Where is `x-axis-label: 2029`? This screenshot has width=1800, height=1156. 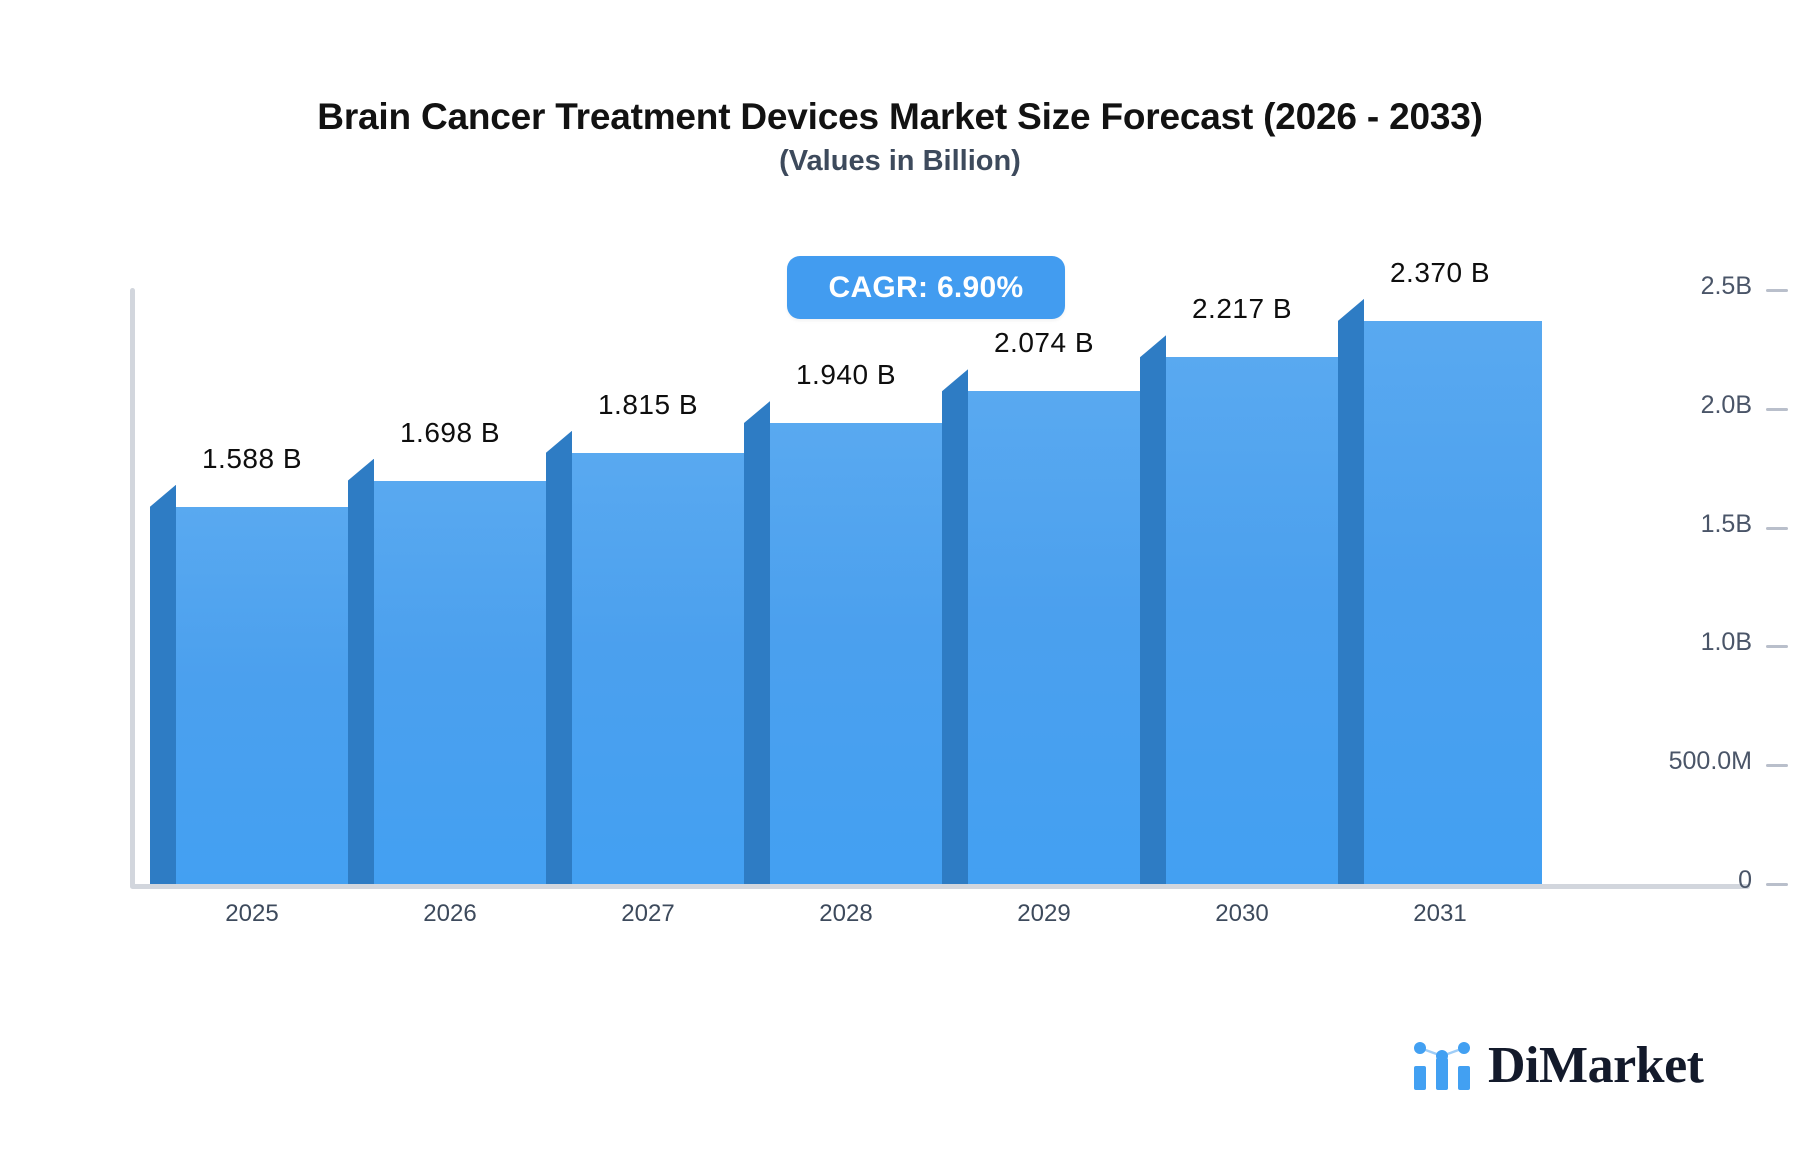
x-axis-label: 2029 is located at coordinates (1044, 913).